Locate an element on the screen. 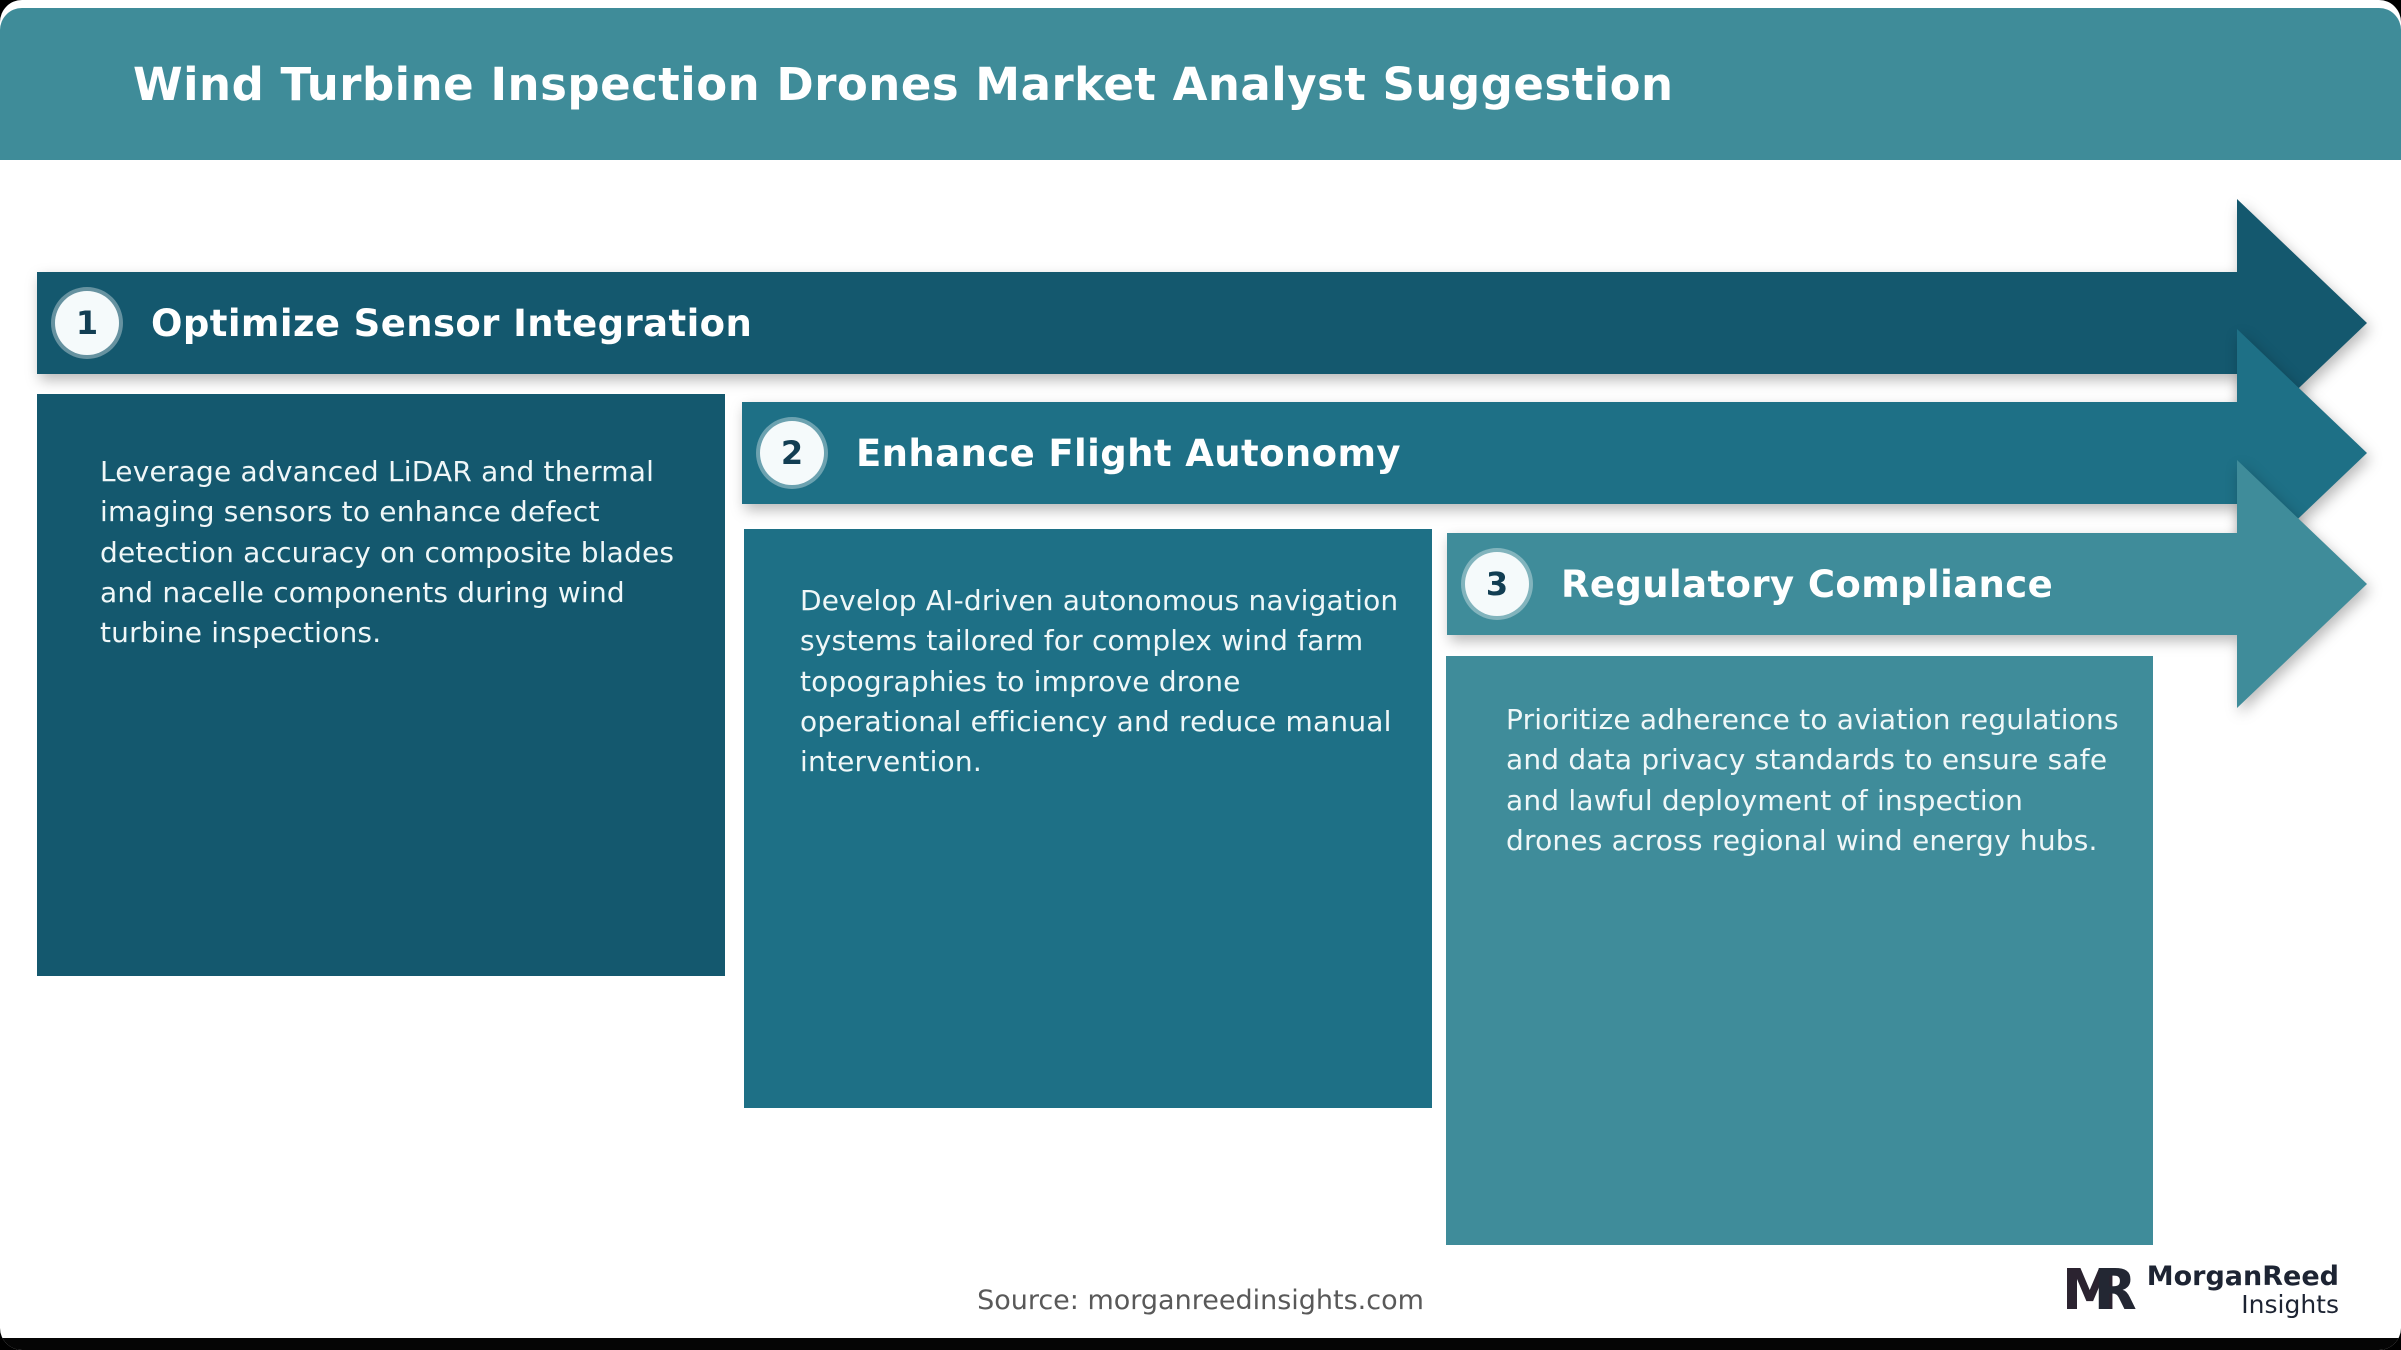 The image size is (2401, 1350). brand-name: MorganReed is located at coordinates (2242, 1276).